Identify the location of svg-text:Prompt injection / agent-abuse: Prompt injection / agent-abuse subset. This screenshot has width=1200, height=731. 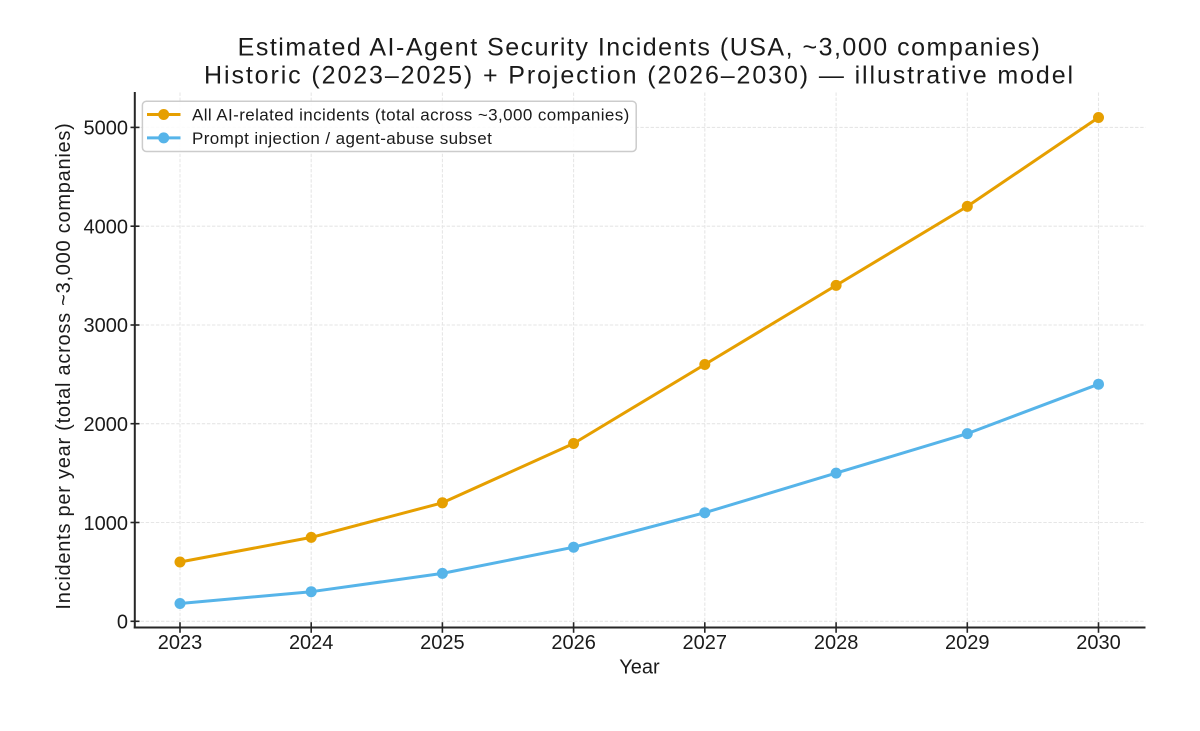
(342, 138).